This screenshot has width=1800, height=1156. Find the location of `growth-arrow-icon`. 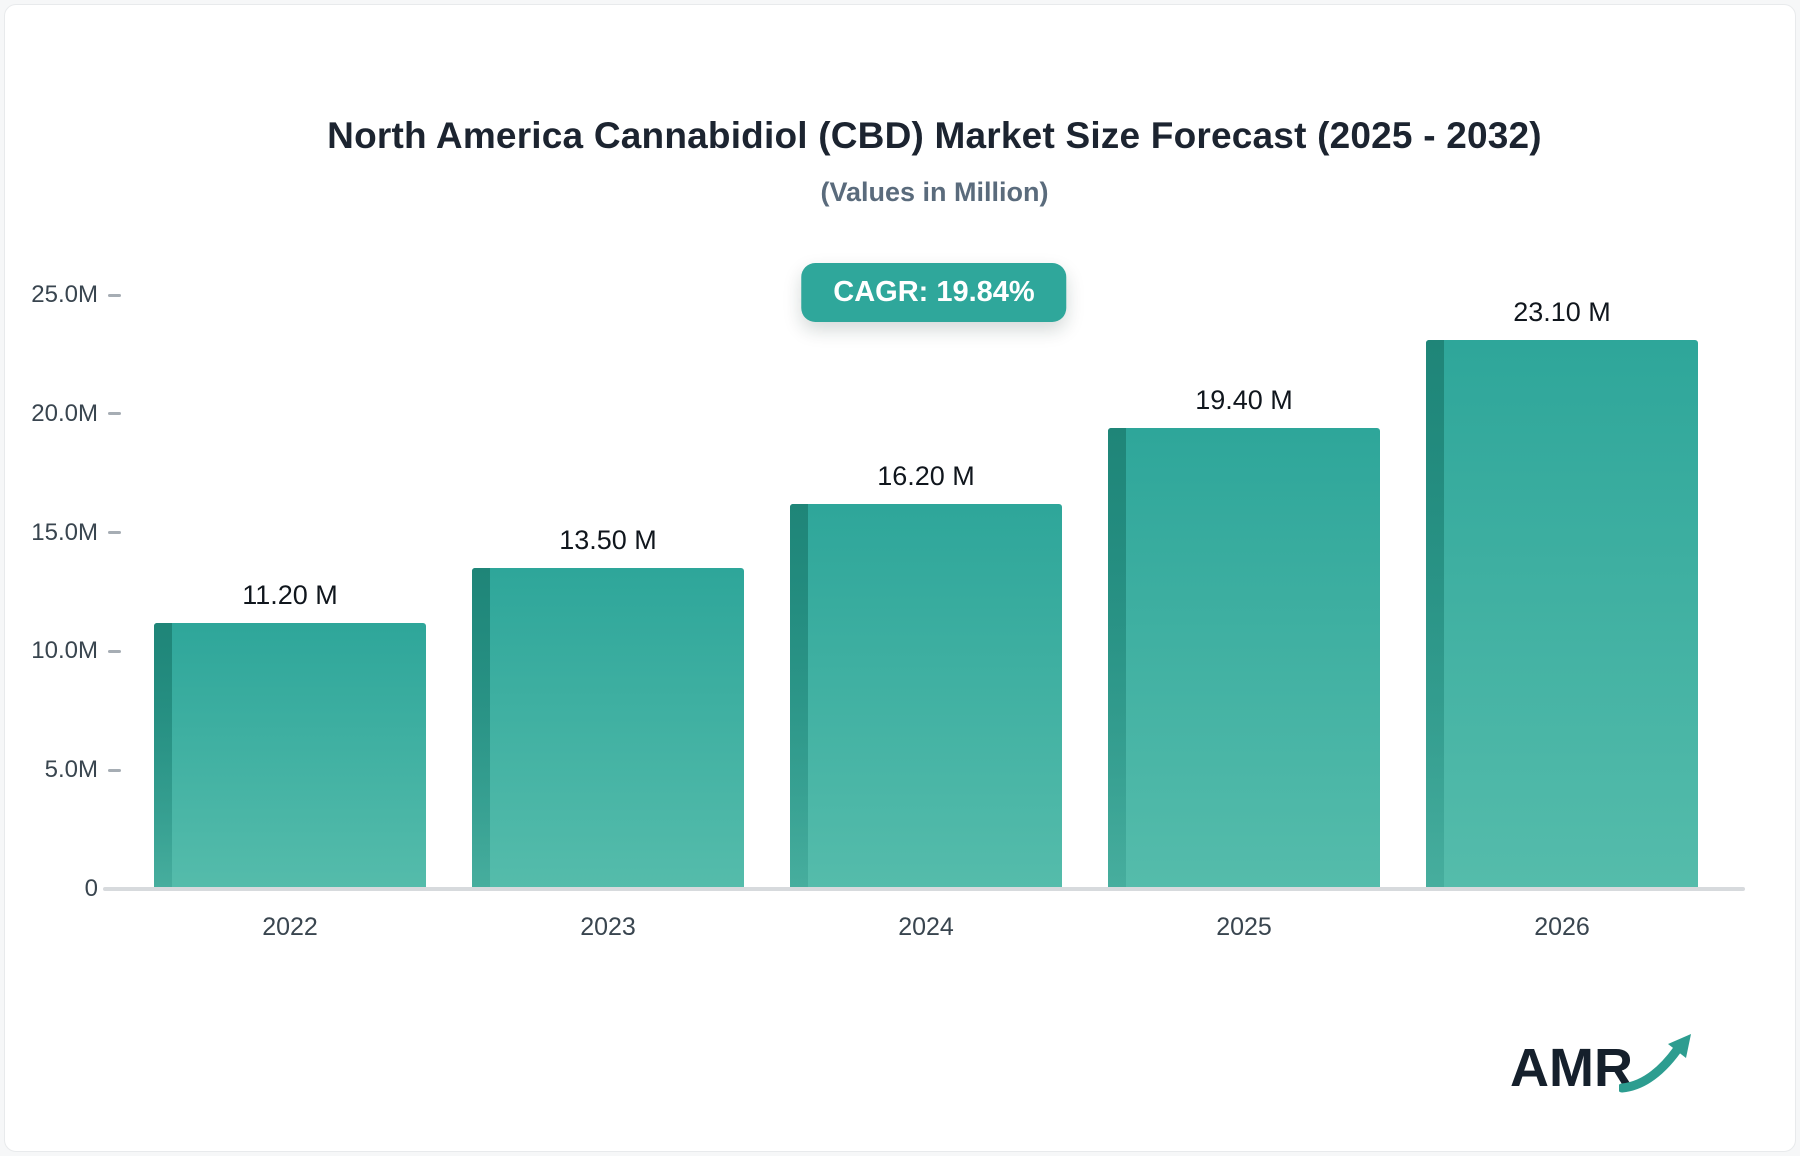

growth-arrow-icon is located at coordinates (1655, 1063).